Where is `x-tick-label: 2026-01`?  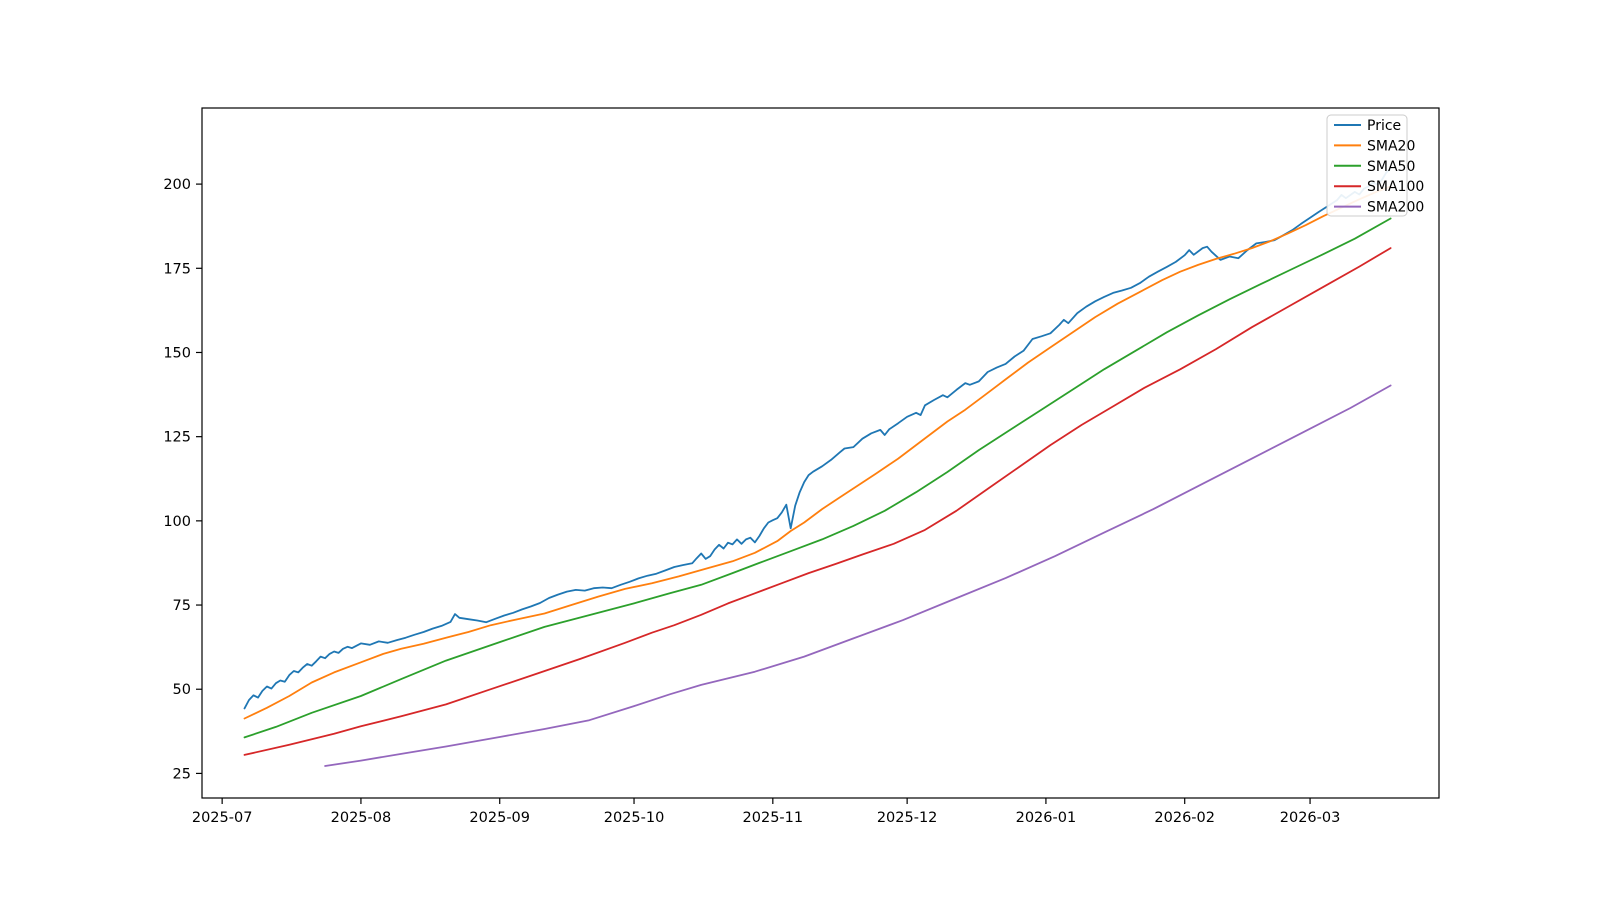 x-tick-label: 2026-01 is located at coordinates (1046, 818).